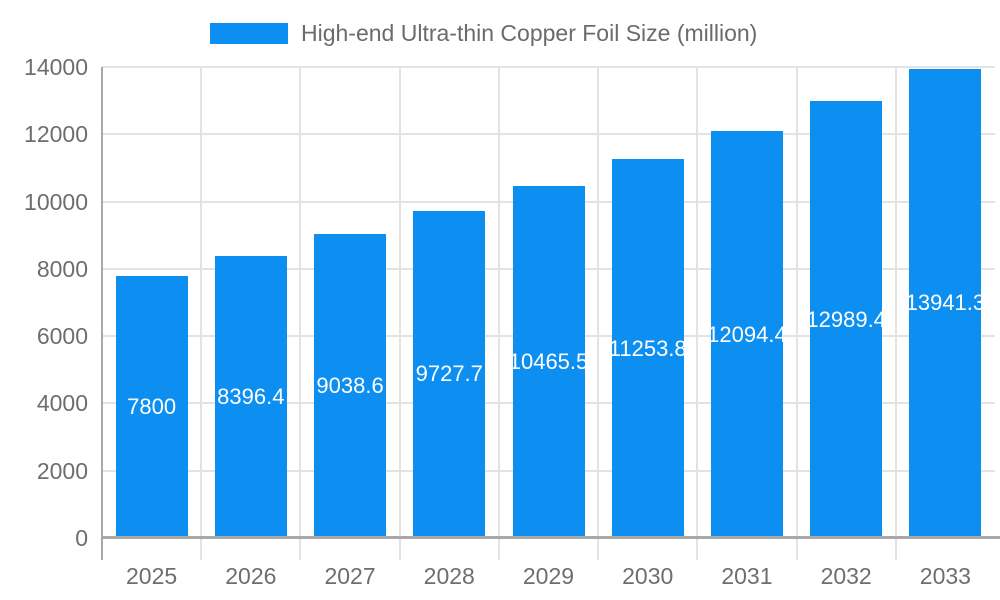 This screenshot has width=1000, height=600. What do you see at coordinates (62, 268) in the screenshot?
I see `y-tick-label: 8000` at bounding box center [62, 268].